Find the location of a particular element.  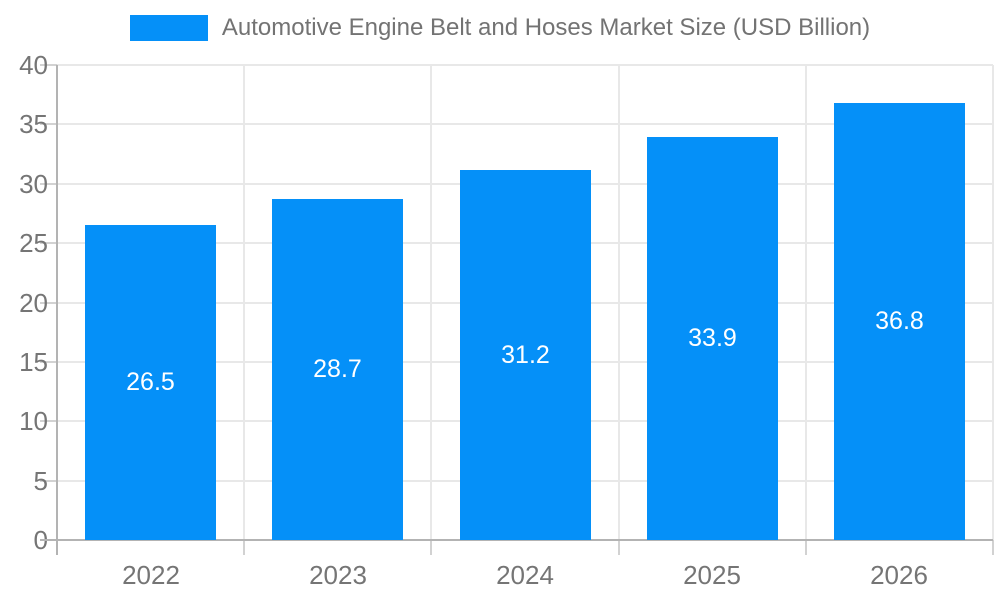

x-tick-label: 2023 is located at coordinates (338, 575).